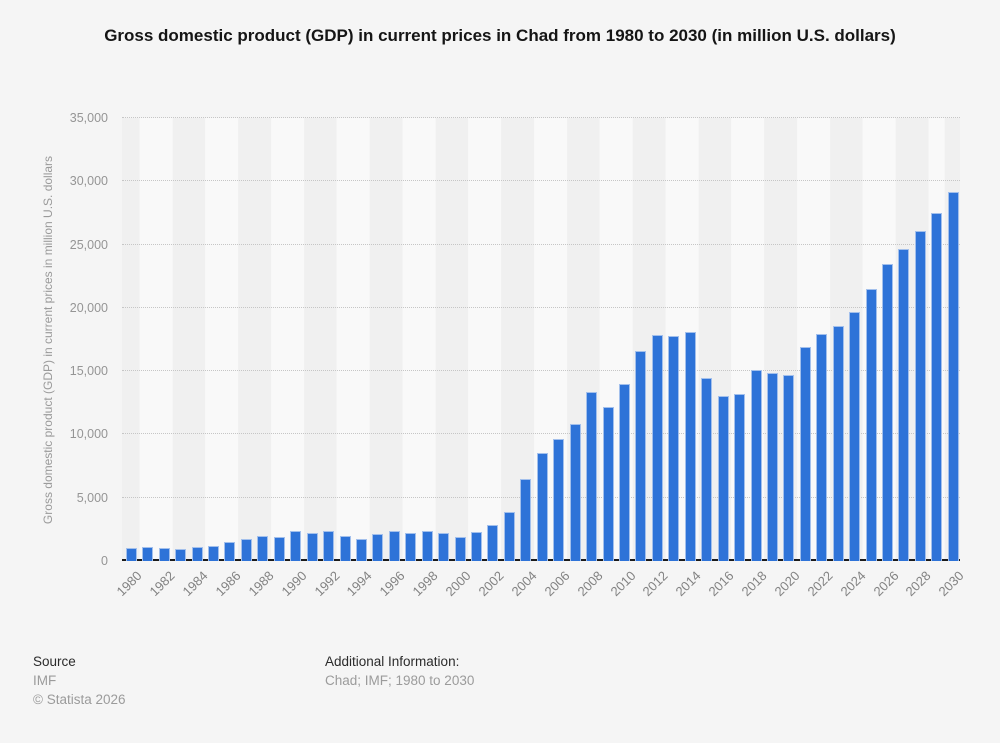 The image size is (1000, 743). What do you see at coordinates (740, 477) in the screenshot?
I see `bar-2017` at bounding box center [740, 477].